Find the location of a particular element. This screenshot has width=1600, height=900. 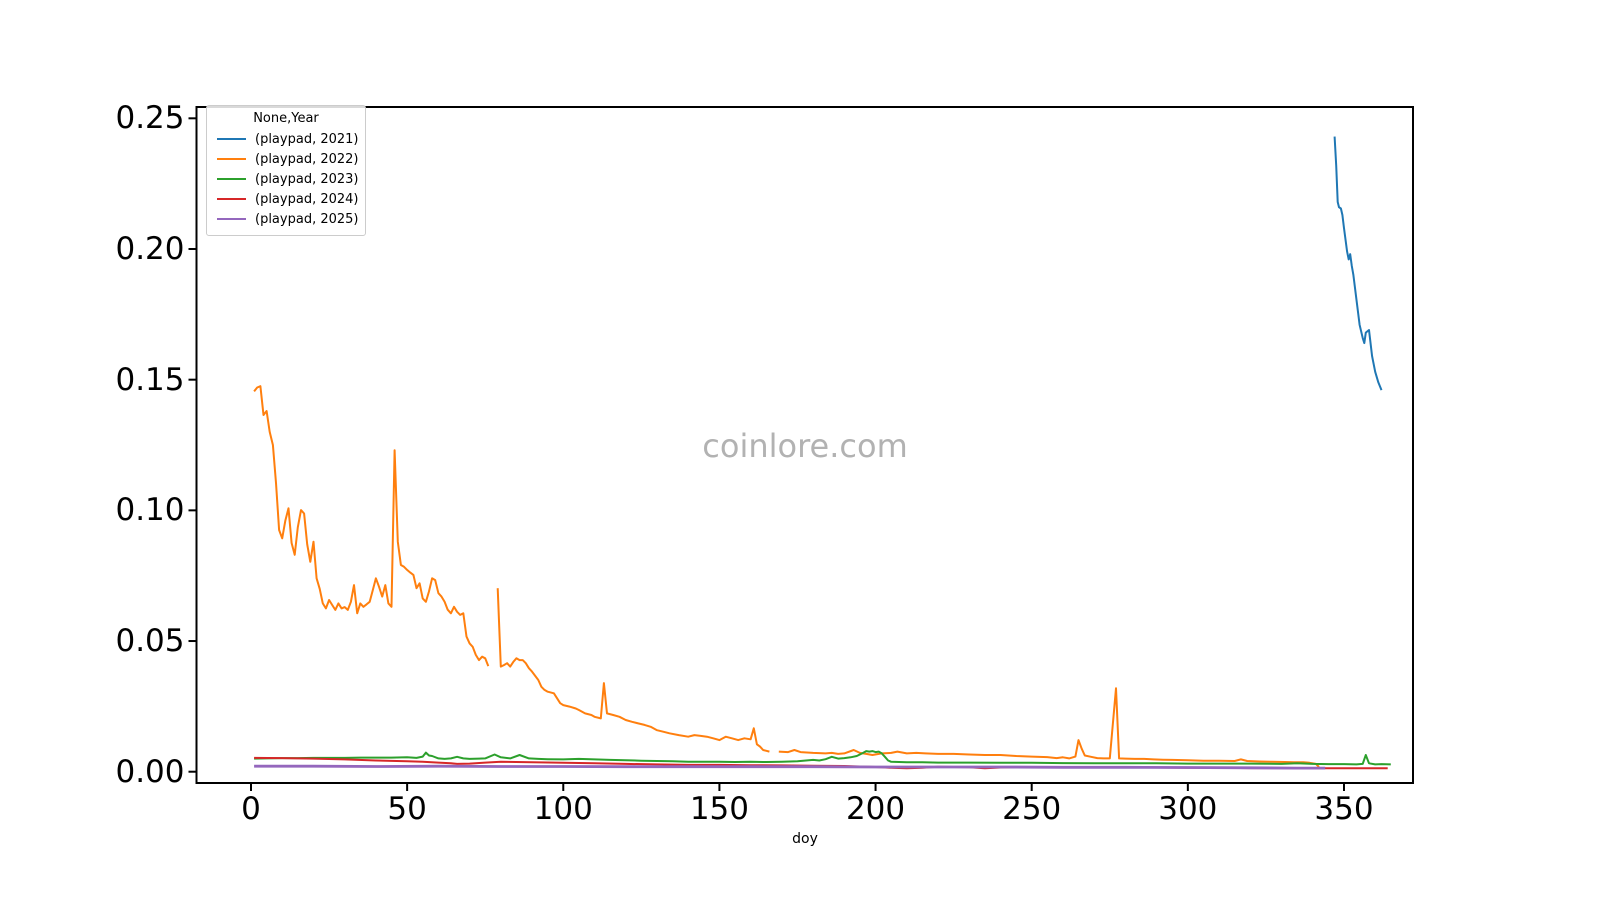

x-tick-label: 300 is located at coordinates (1188, 809).